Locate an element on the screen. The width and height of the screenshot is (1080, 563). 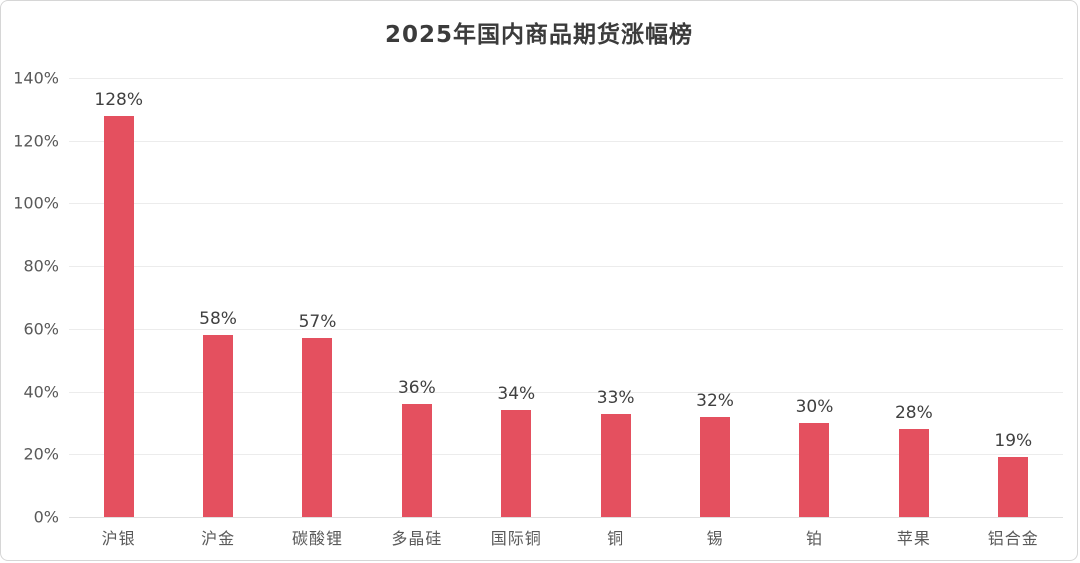
bar-value-label: 36% is located at coordinates (416, 388).